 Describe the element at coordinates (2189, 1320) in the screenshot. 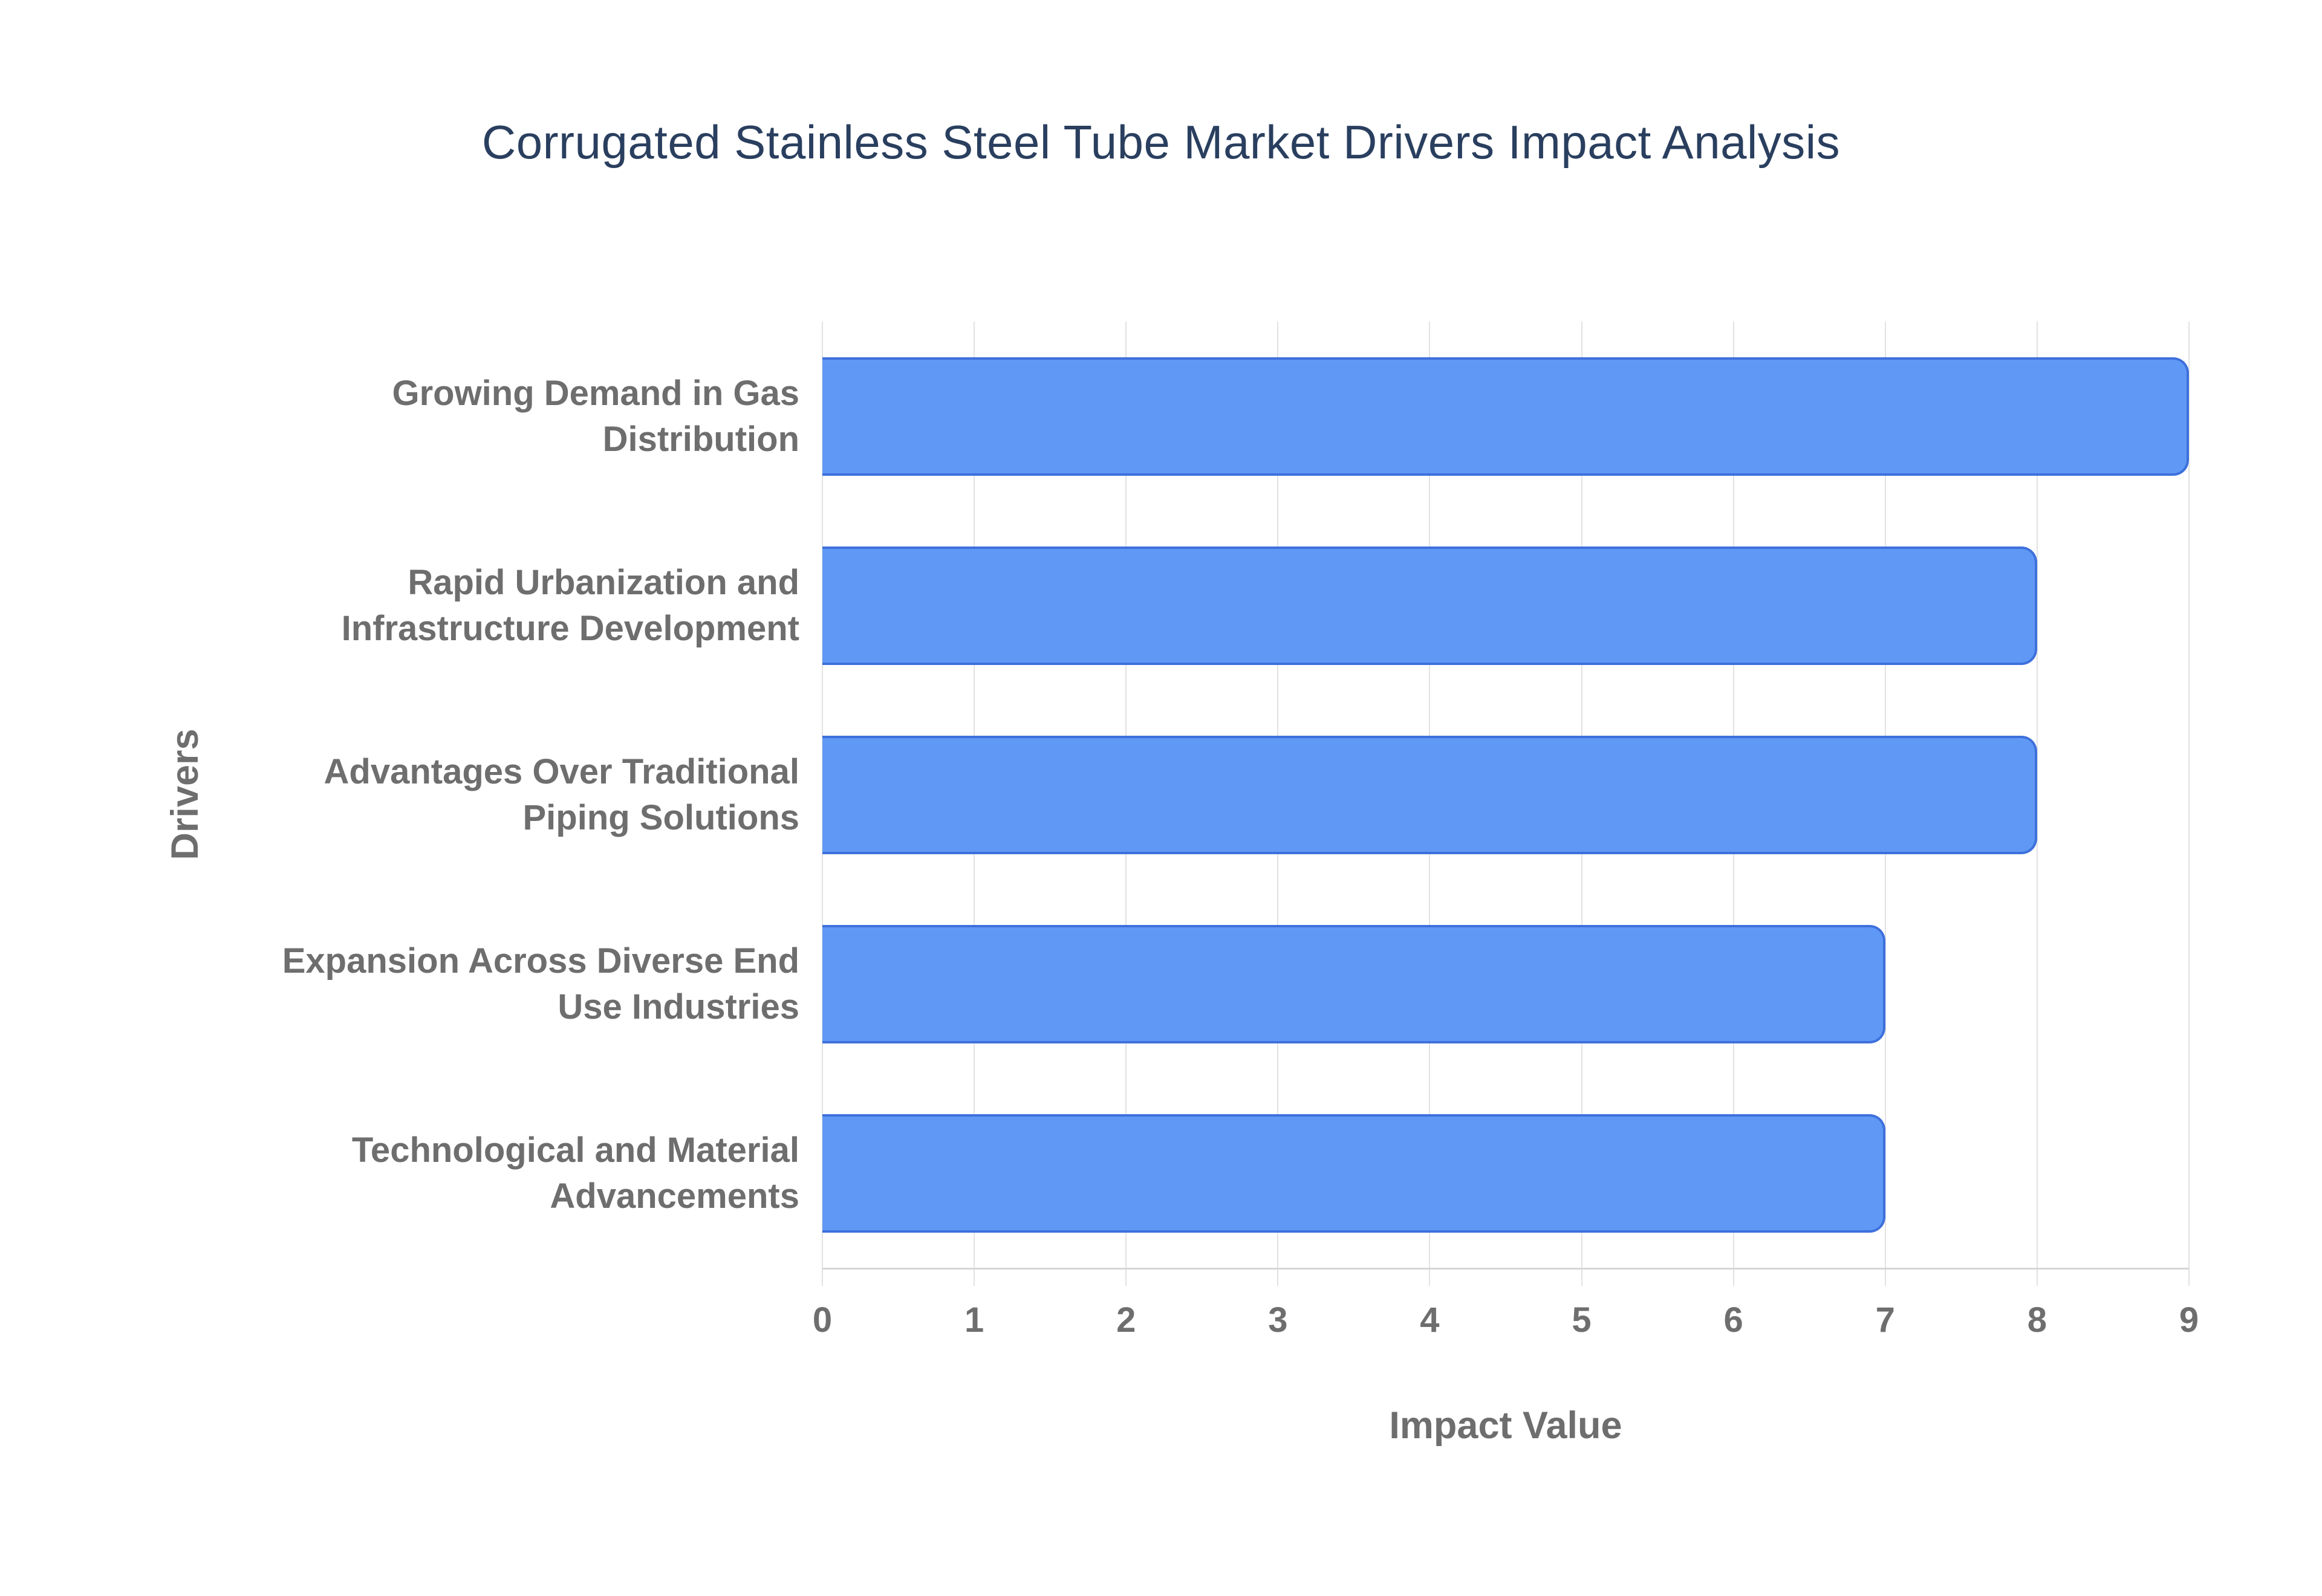

I see `x-tick-label-9: 9` at that location.